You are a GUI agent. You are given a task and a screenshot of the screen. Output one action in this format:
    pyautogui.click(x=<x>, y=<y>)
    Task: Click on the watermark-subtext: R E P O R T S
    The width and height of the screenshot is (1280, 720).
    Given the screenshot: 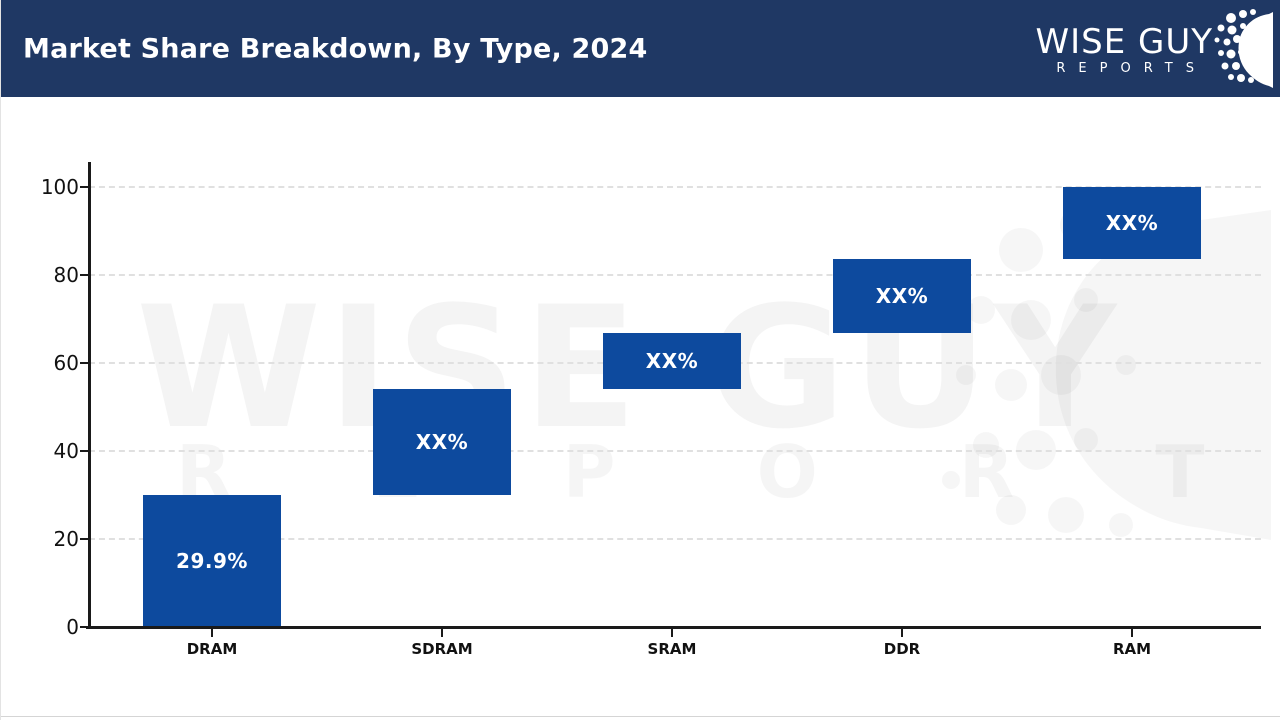 What is the action you would take?
    pyautogui.click(x=728, y=472)
    